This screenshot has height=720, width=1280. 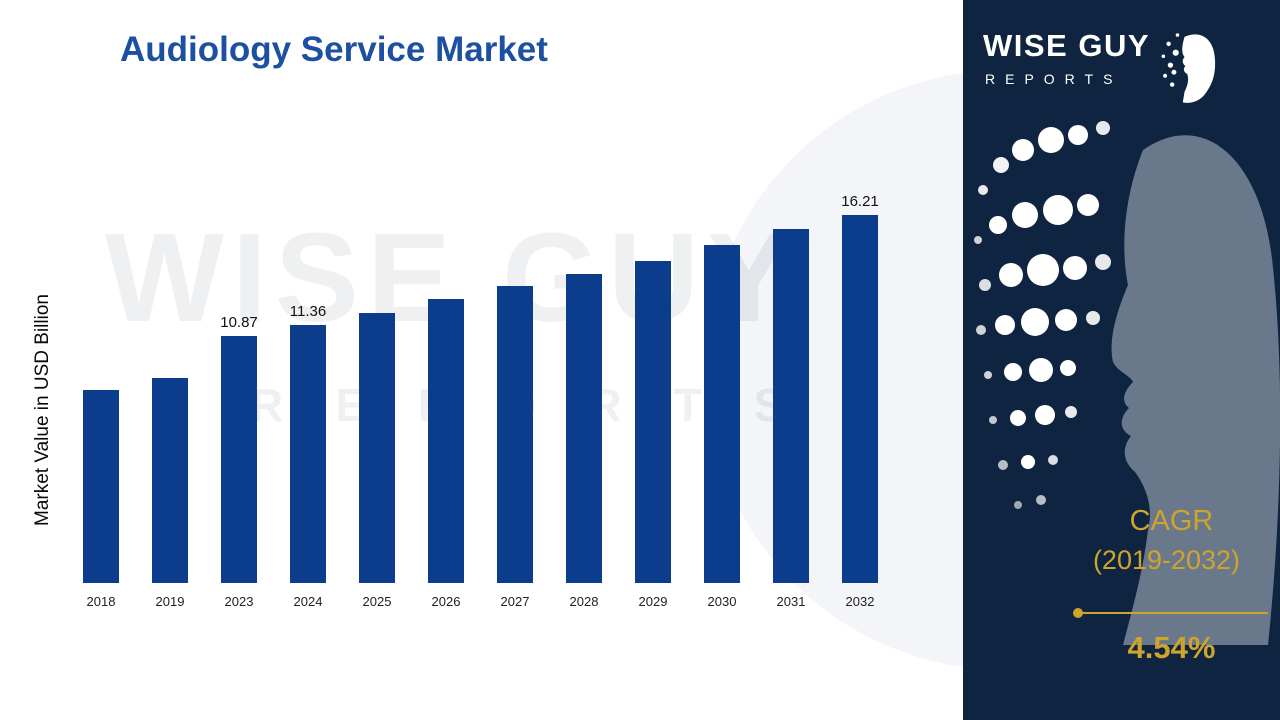 I want to click on bar-group: 2031, so click(x=791, y=398).